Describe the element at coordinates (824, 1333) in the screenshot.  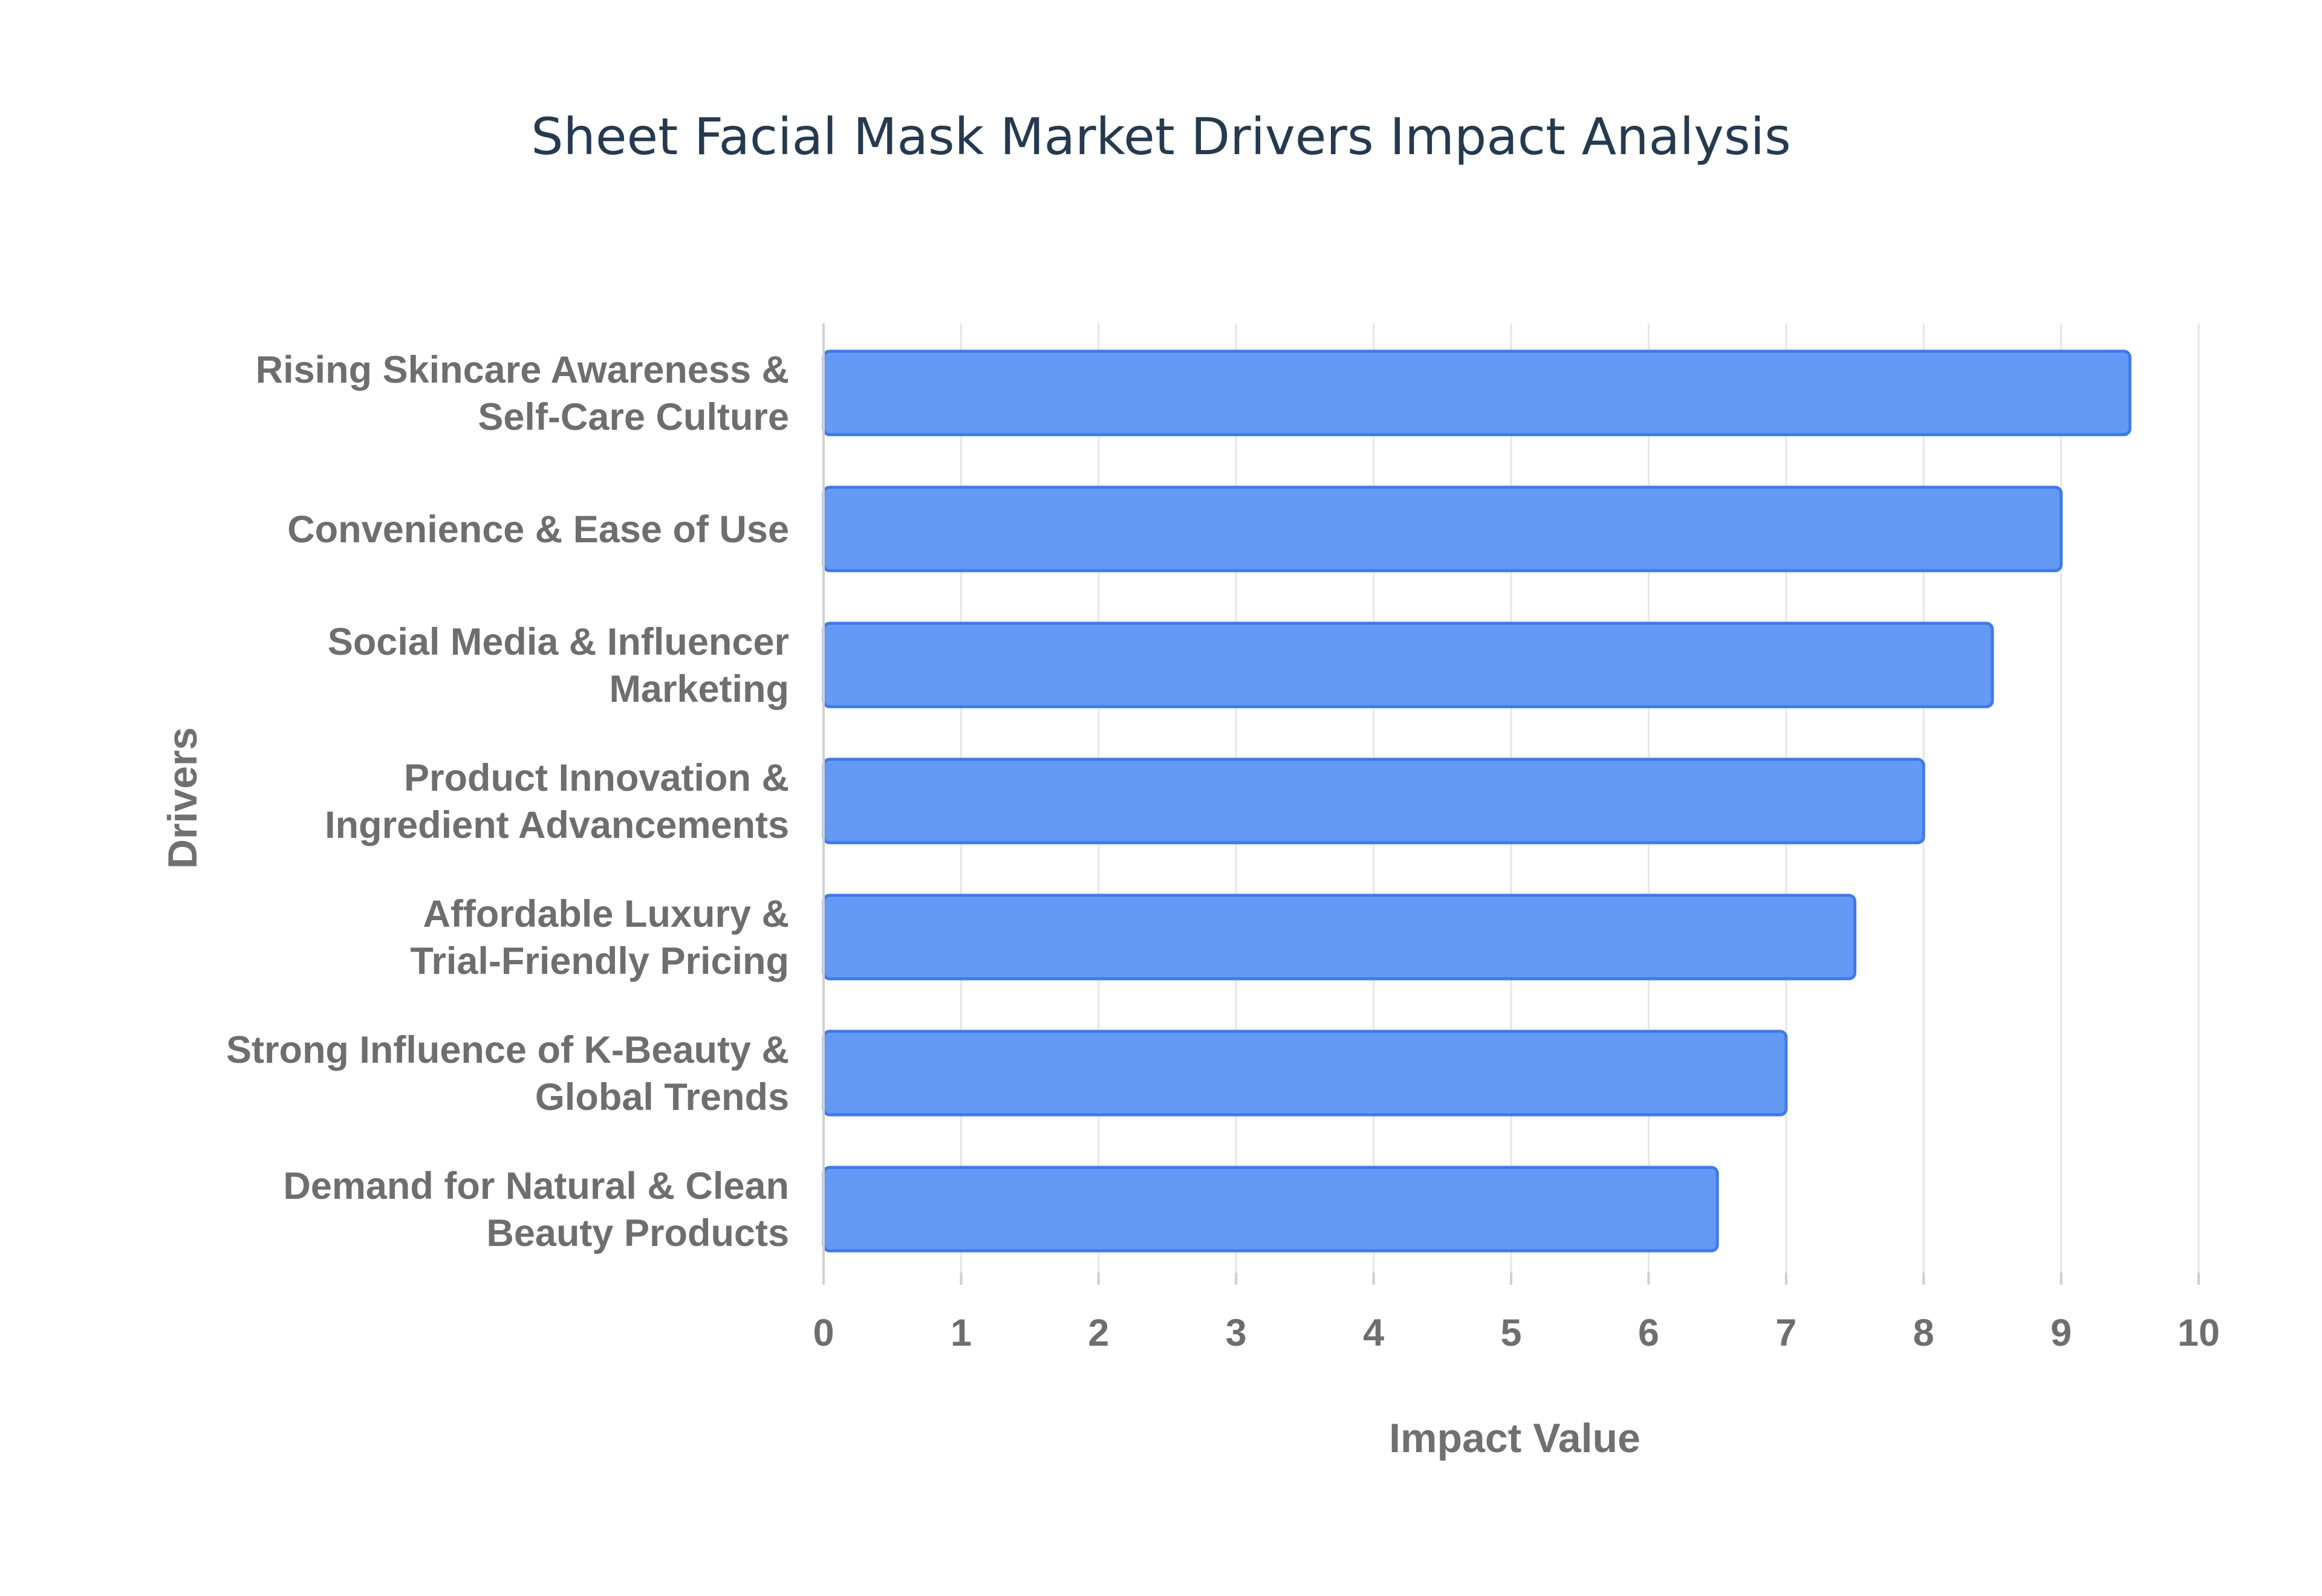
I see `x-tick-label: 0` at that location.